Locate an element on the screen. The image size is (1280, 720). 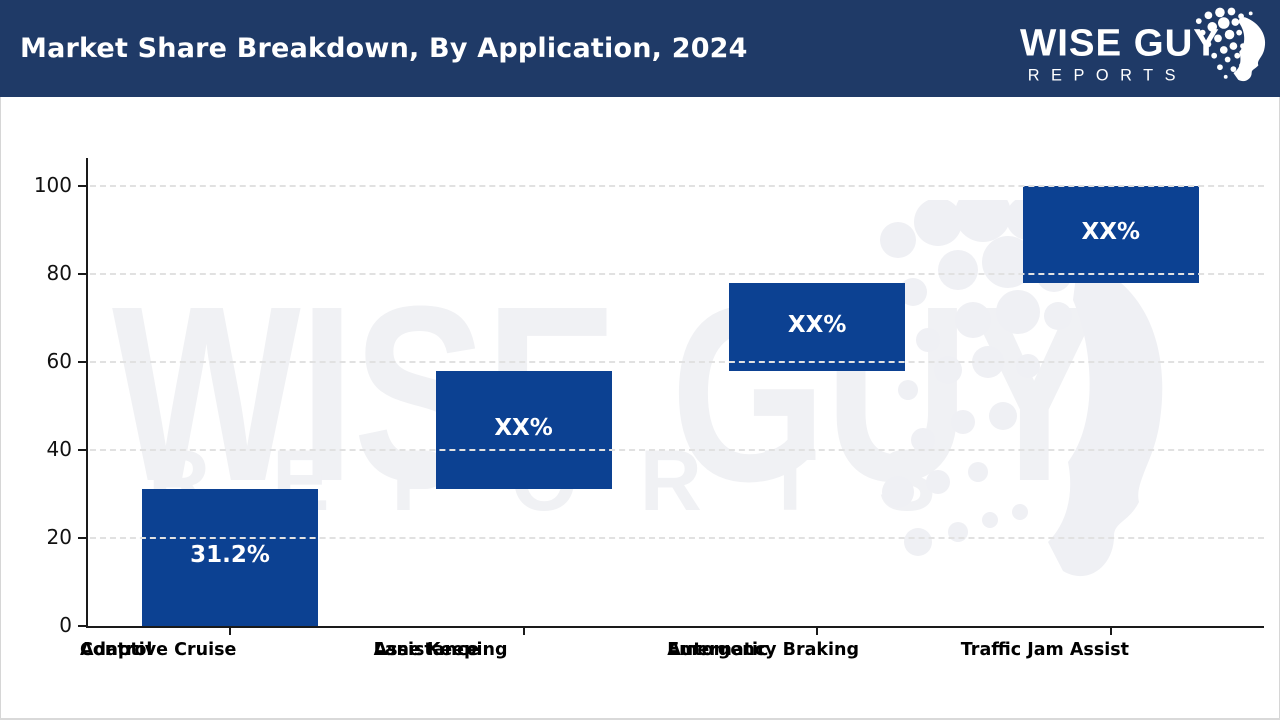
bar-value-label: 31.2% is located at coordinates (230, 555).